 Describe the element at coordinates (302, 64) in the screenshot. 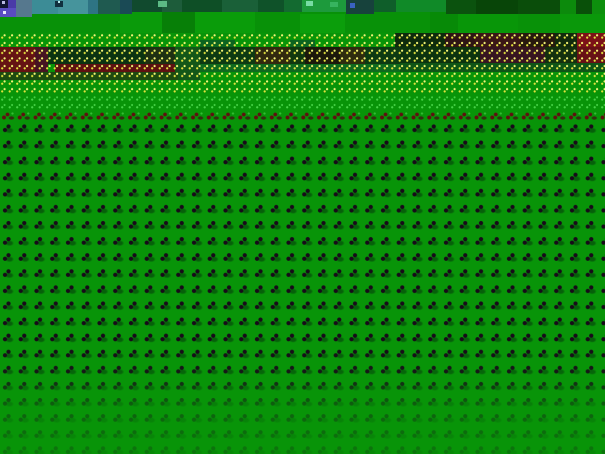

I see `yellow-dot-grid` at that location.